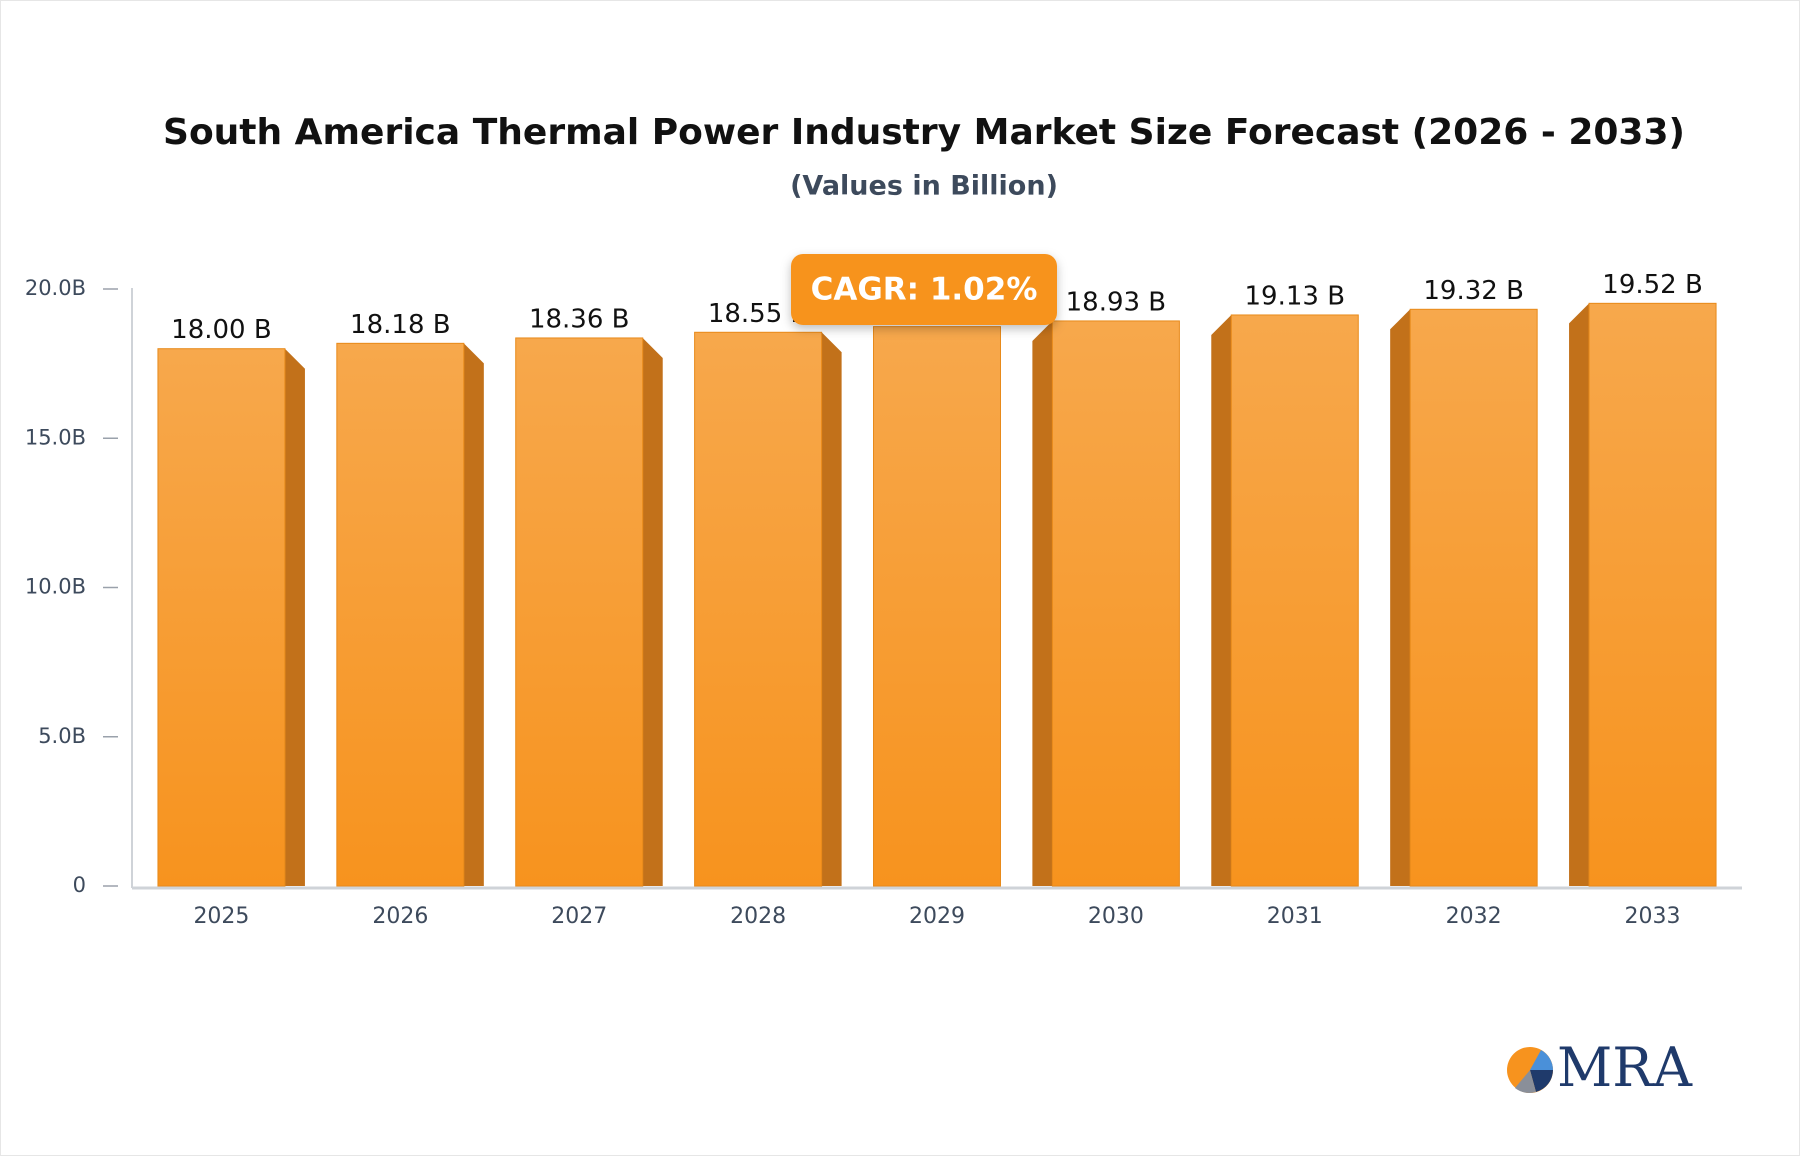 This screenshot has width=1800, height=1156. I want to click on value-label: 18.36 B, so click(579, 319).